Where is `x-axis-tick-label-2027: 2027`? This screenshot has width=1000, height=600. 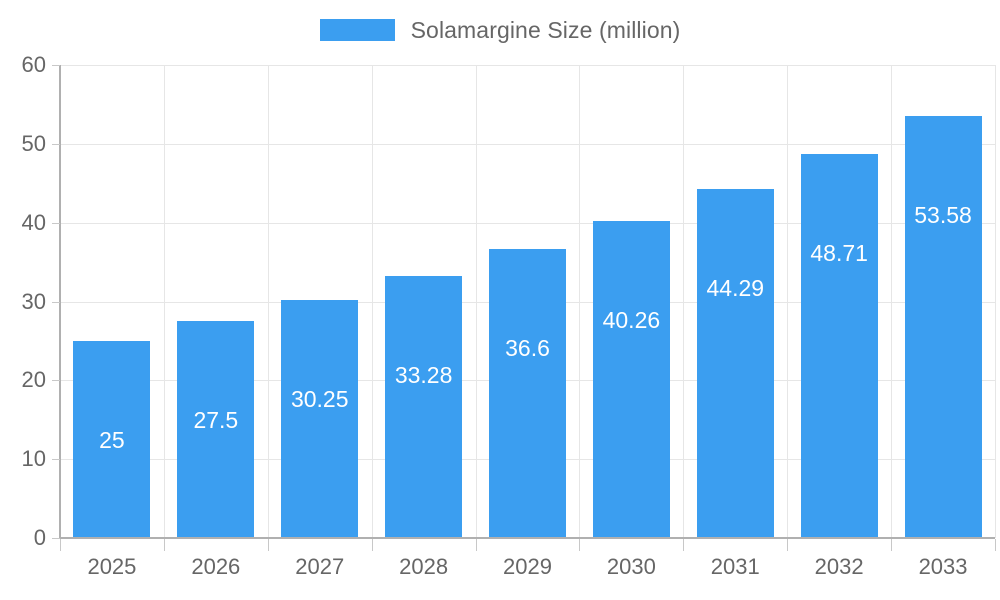 x-axis-tick-label-2027: 2027 is located at coordinates (320, 566).